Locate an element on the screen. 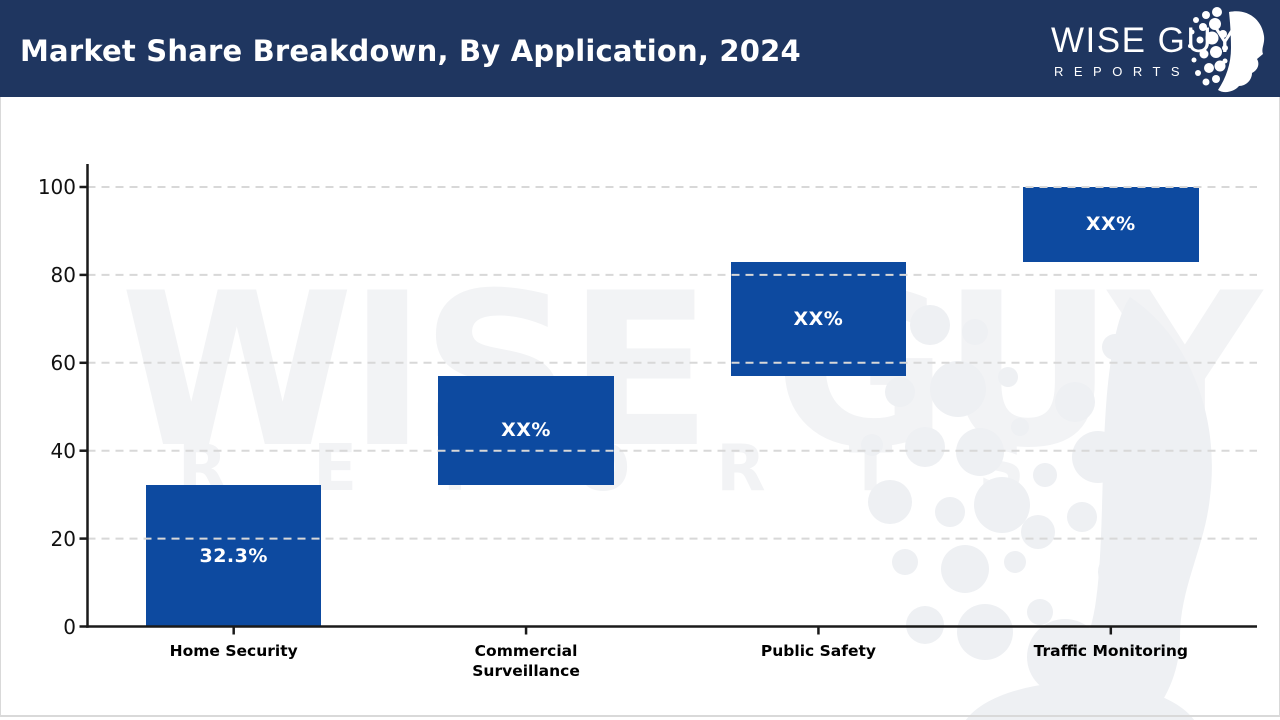  y-tick-label: 80 is located at coordinates (63, 274).